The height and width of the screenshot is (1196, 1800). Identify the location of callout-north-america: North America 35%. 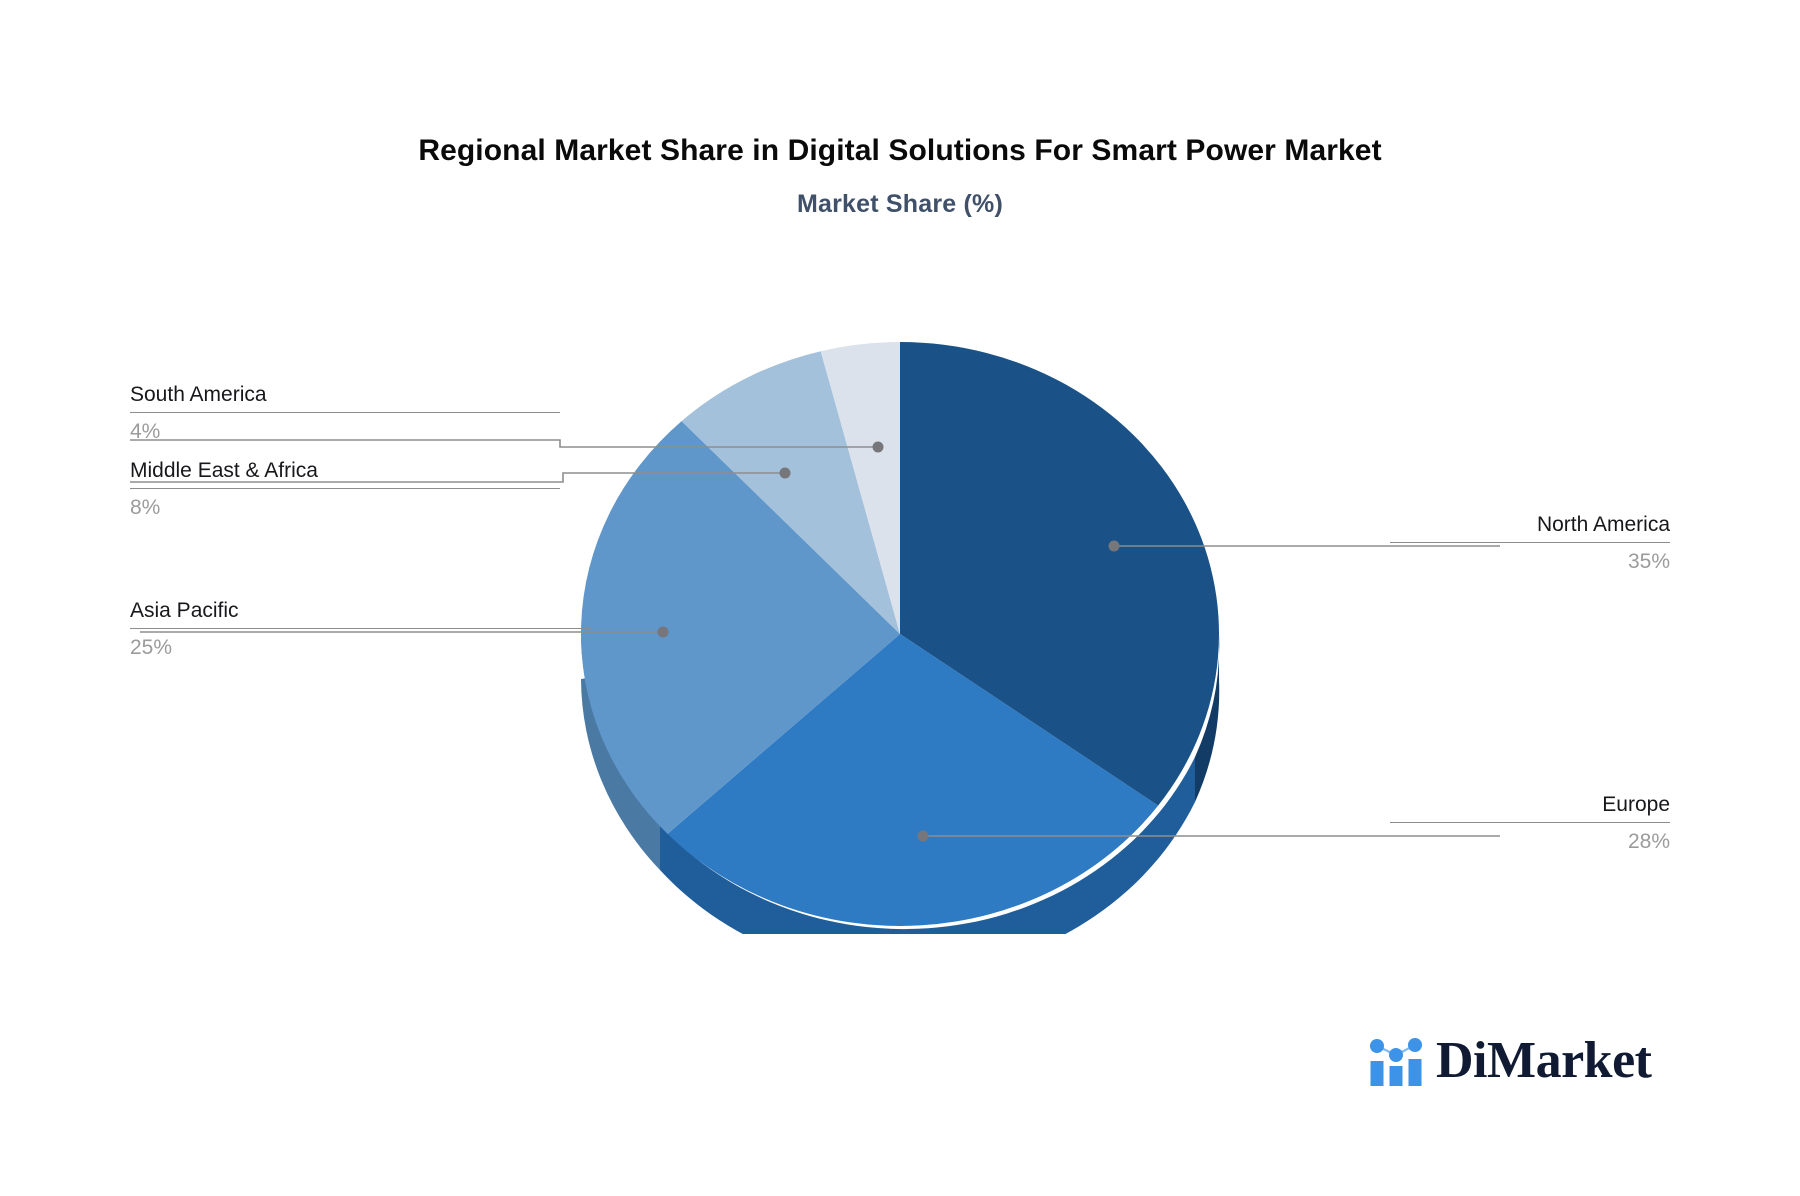
(1530, 543).